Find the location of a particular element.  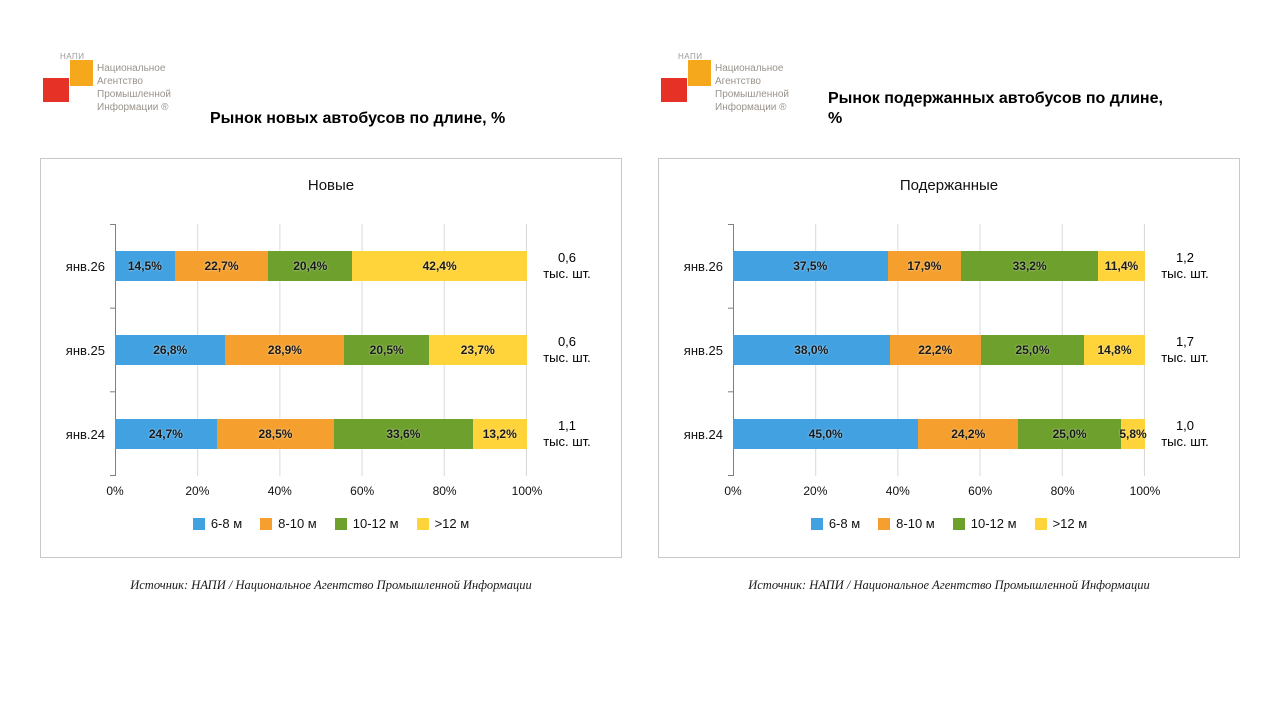

bar-segment: 45,0% is located at coordinates (826, 434).